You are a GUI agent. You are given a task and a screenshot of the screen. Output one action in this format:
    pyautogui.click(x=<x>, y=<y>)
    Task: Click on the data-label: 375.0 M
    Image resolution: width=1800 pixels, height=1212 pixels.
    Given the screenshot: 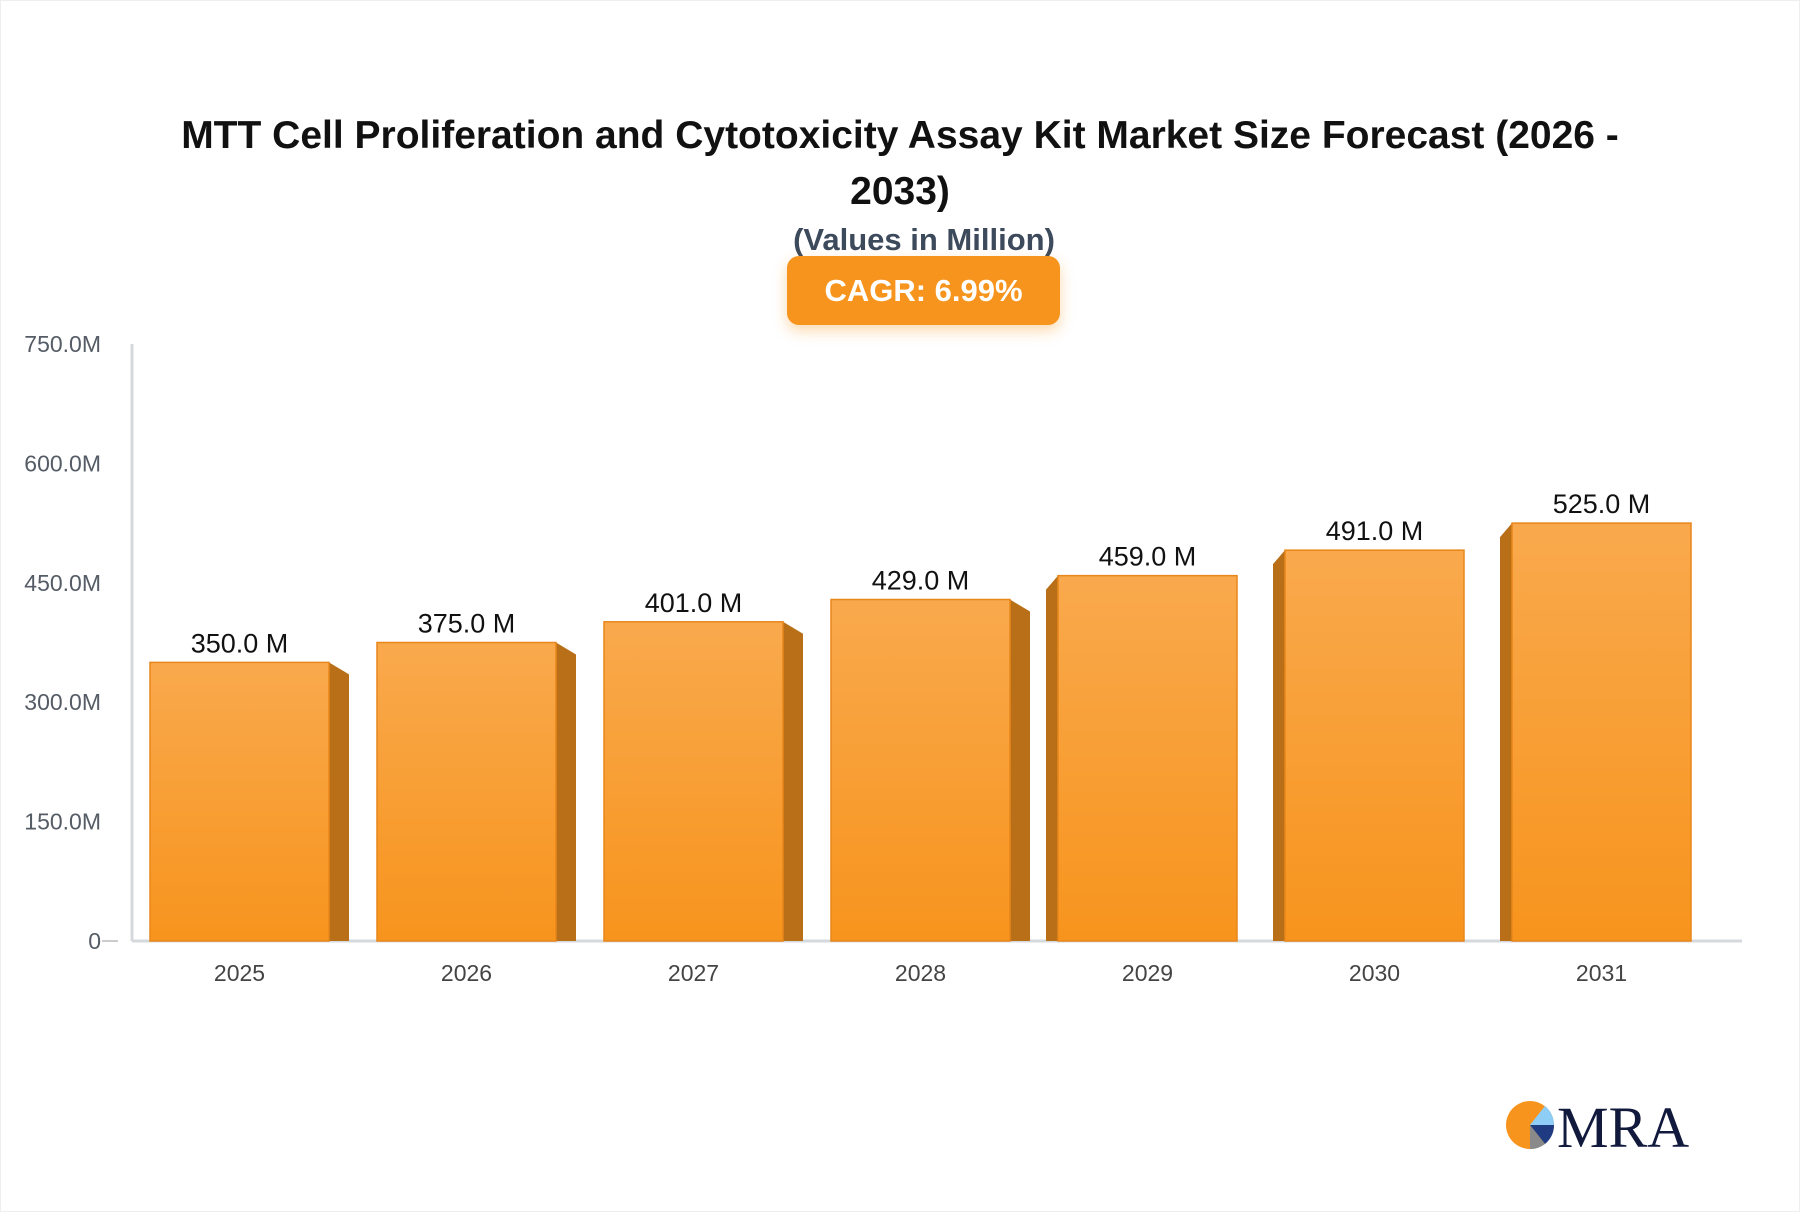 What is the action you would take?
    pyautogui.click(x=467, y=624)
    